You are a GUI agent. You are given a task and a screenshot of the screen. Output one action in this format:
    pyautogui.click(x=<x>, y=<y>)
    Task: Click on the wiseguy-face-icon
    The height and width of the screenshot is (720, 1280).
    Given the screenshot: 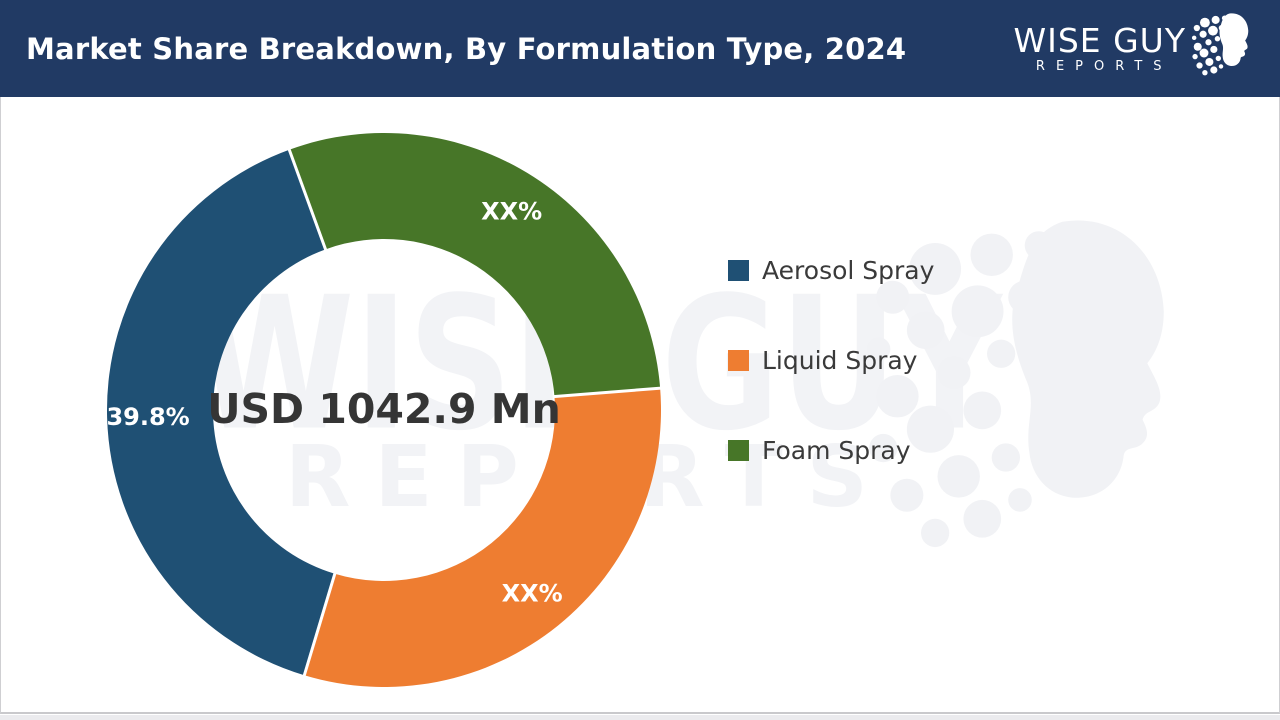 What is the action you would take?
    pyautogui.click(x=1221, y=49)
    